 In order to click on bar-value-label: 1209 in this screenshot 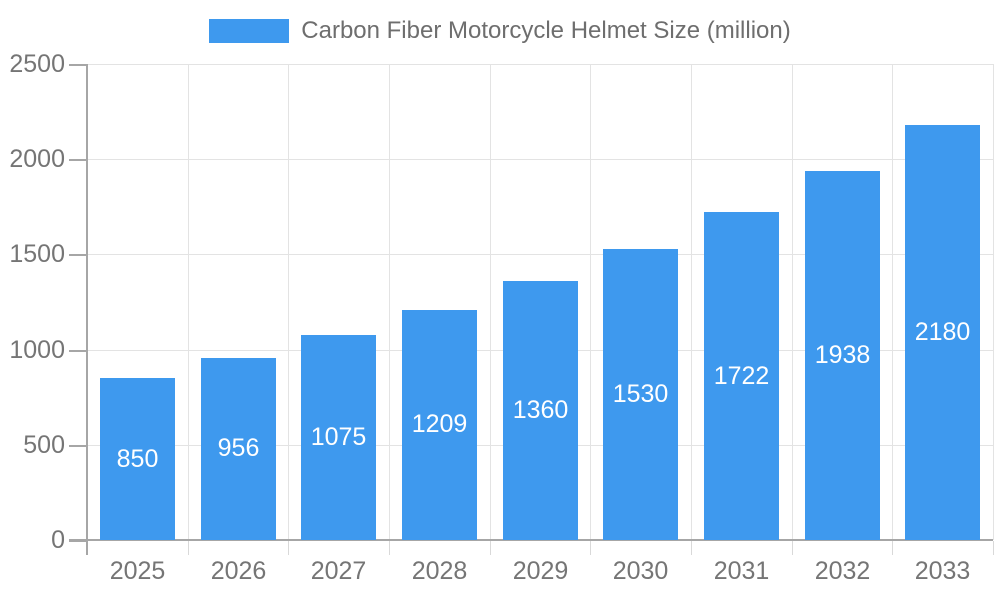, I will do `click(439, 424)`.